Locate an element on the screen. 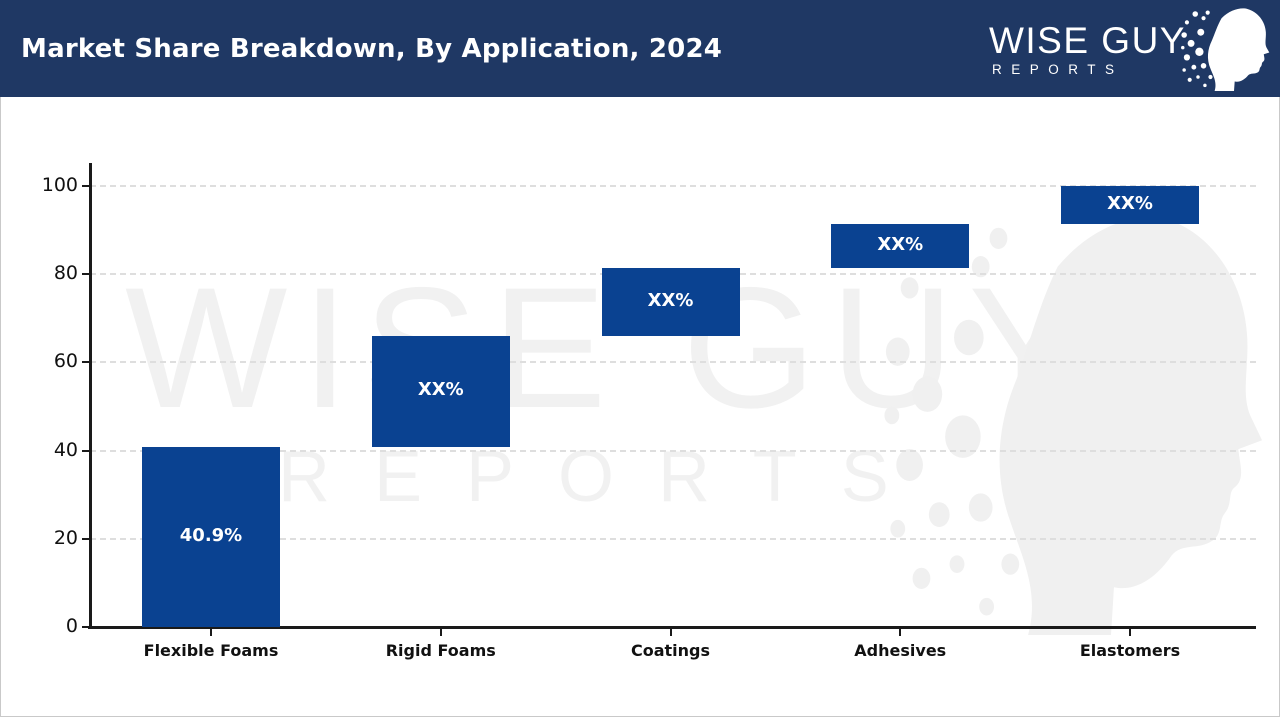 The width and height of the screenshot is (1280, 720). x-axis-line is located at coordinates (672, 627).